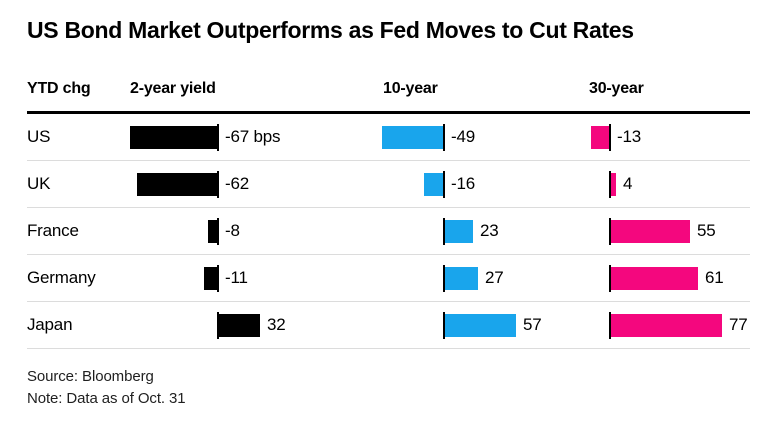 The image size is (777, 439). Describe the element at coordinates (738, 324) in the screenshot. I see `bar-value-label: 77` at that location.